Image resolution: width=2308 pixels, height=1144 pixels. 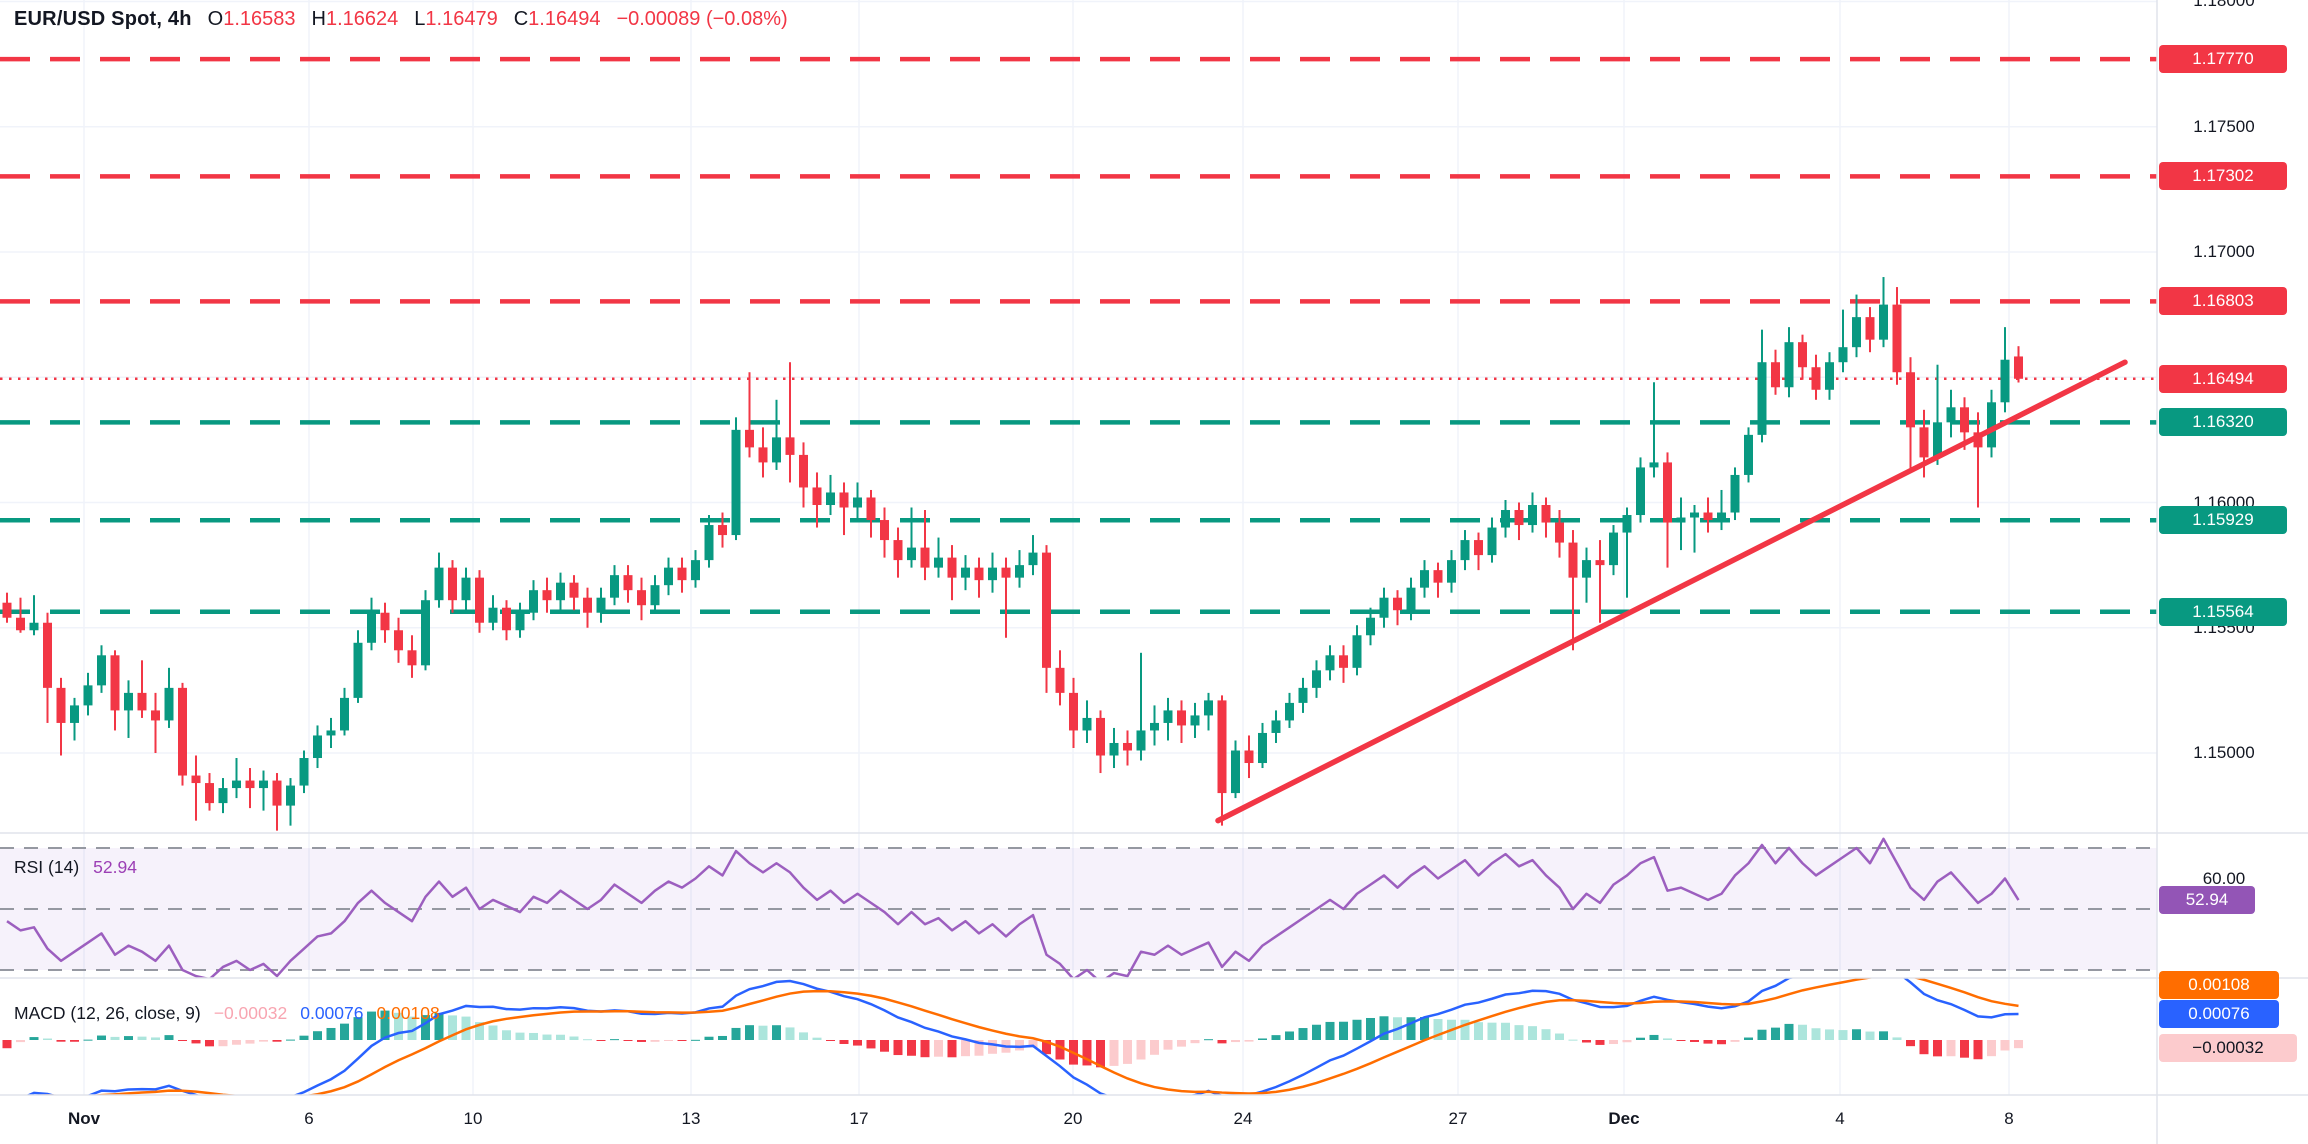 What do you see at coordinates (332, 1013) in the screenshot?
I see `macd-line-value: 0.00076` at bounding box center [332, 1013].